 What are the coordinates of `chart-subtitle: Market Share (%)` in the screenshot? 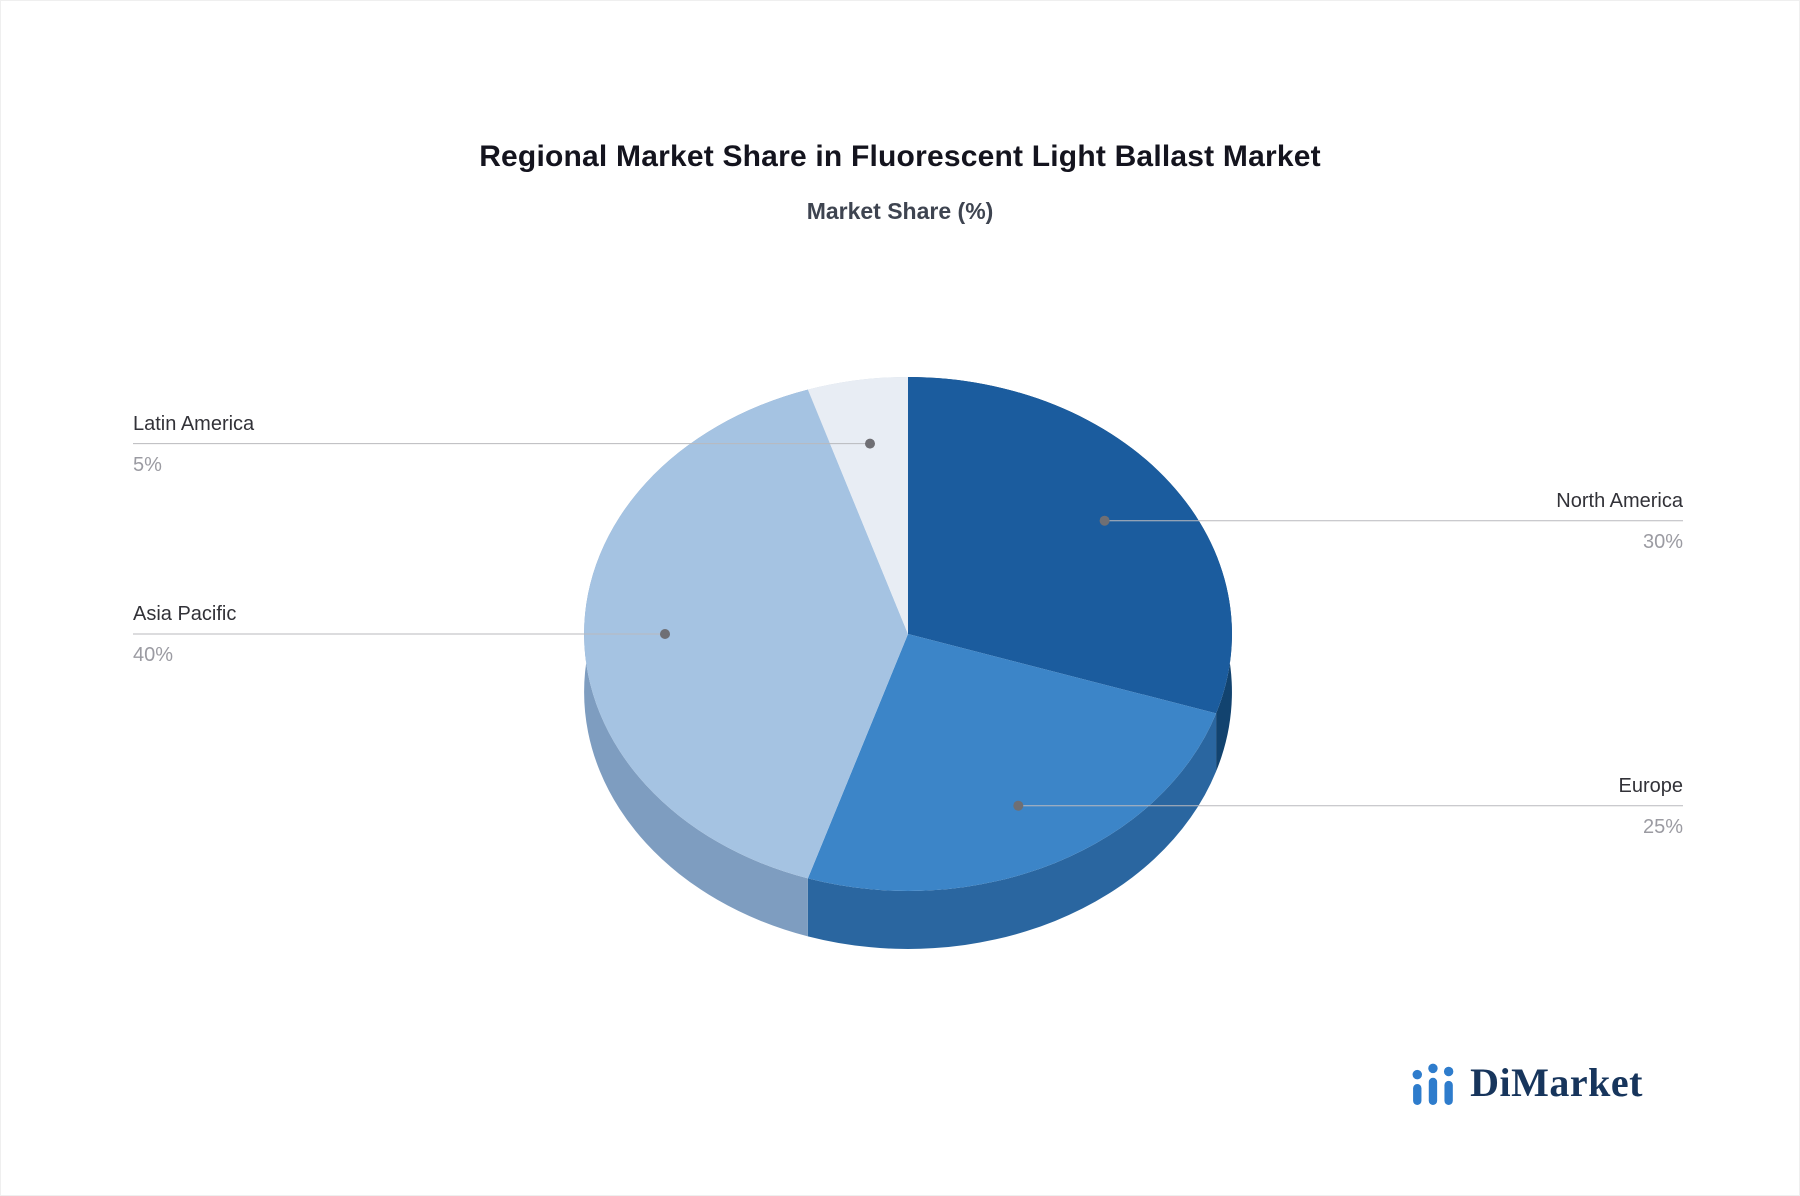 It's located at (900, 211).